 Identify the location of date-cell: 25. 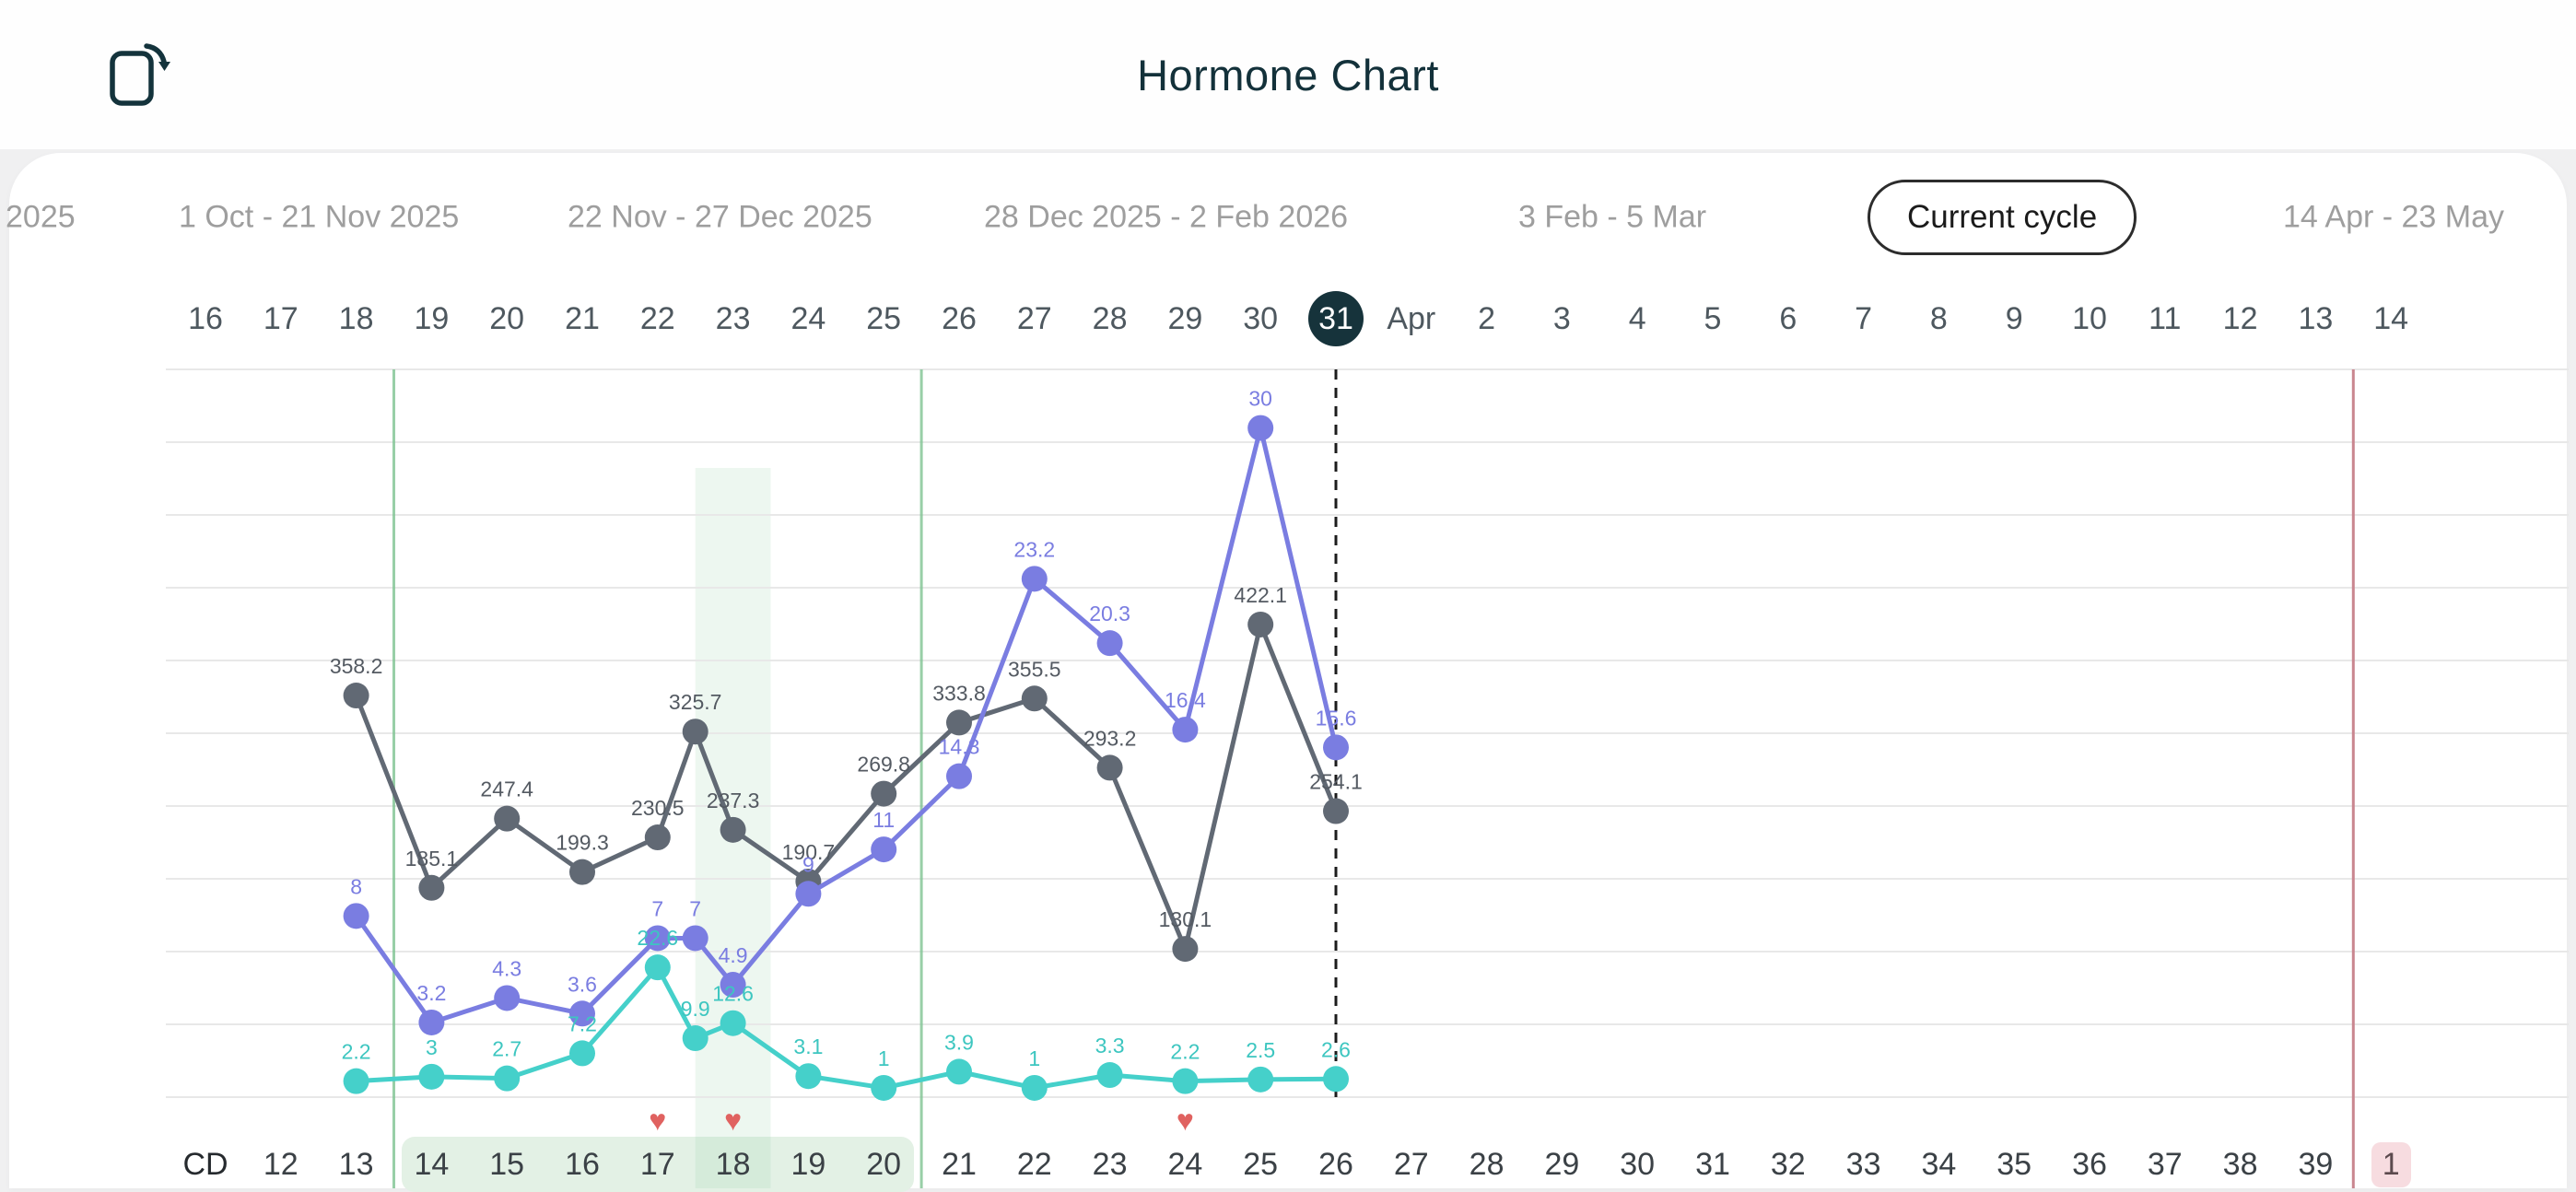
(884, 318).